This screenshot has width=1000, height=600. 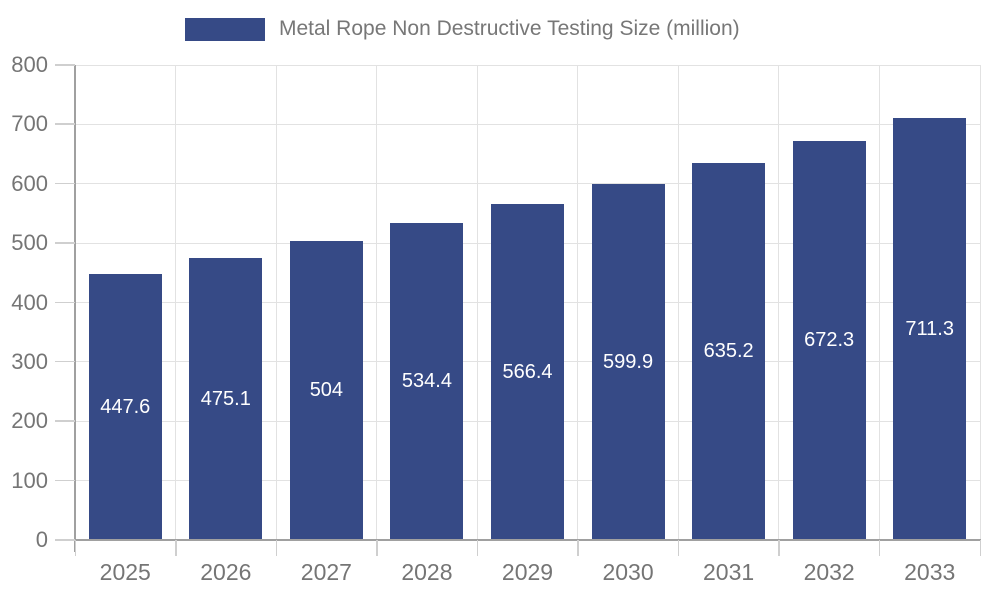 What do you see at coordinates (527, 572) in the screenshot?
I see `x-tick-label: 2029` at bounding box center [527, 572].